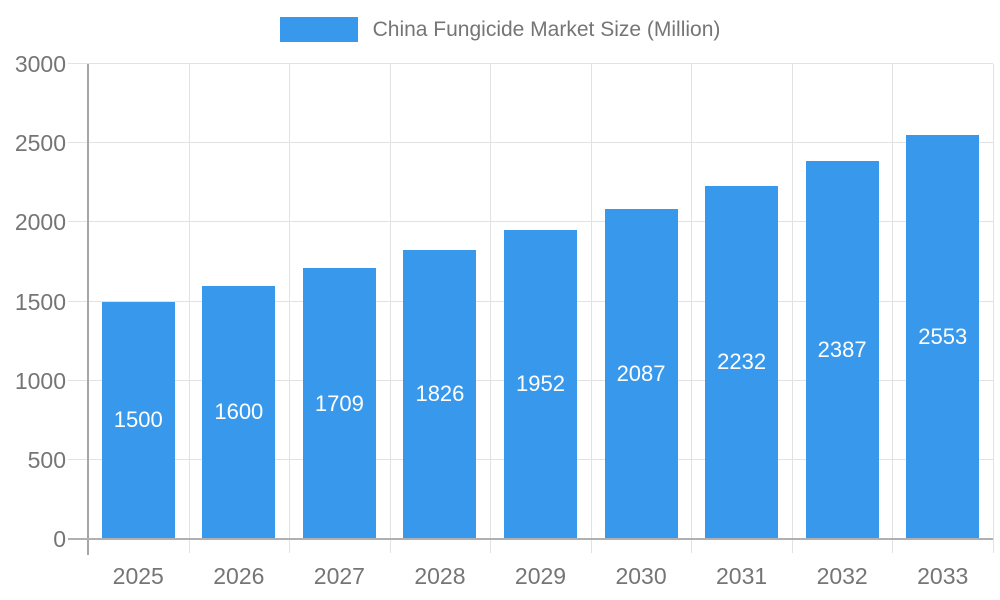 This screenshot has width=1000, height=600. I want to click on bar-2030: 2087, so click(641, 373).